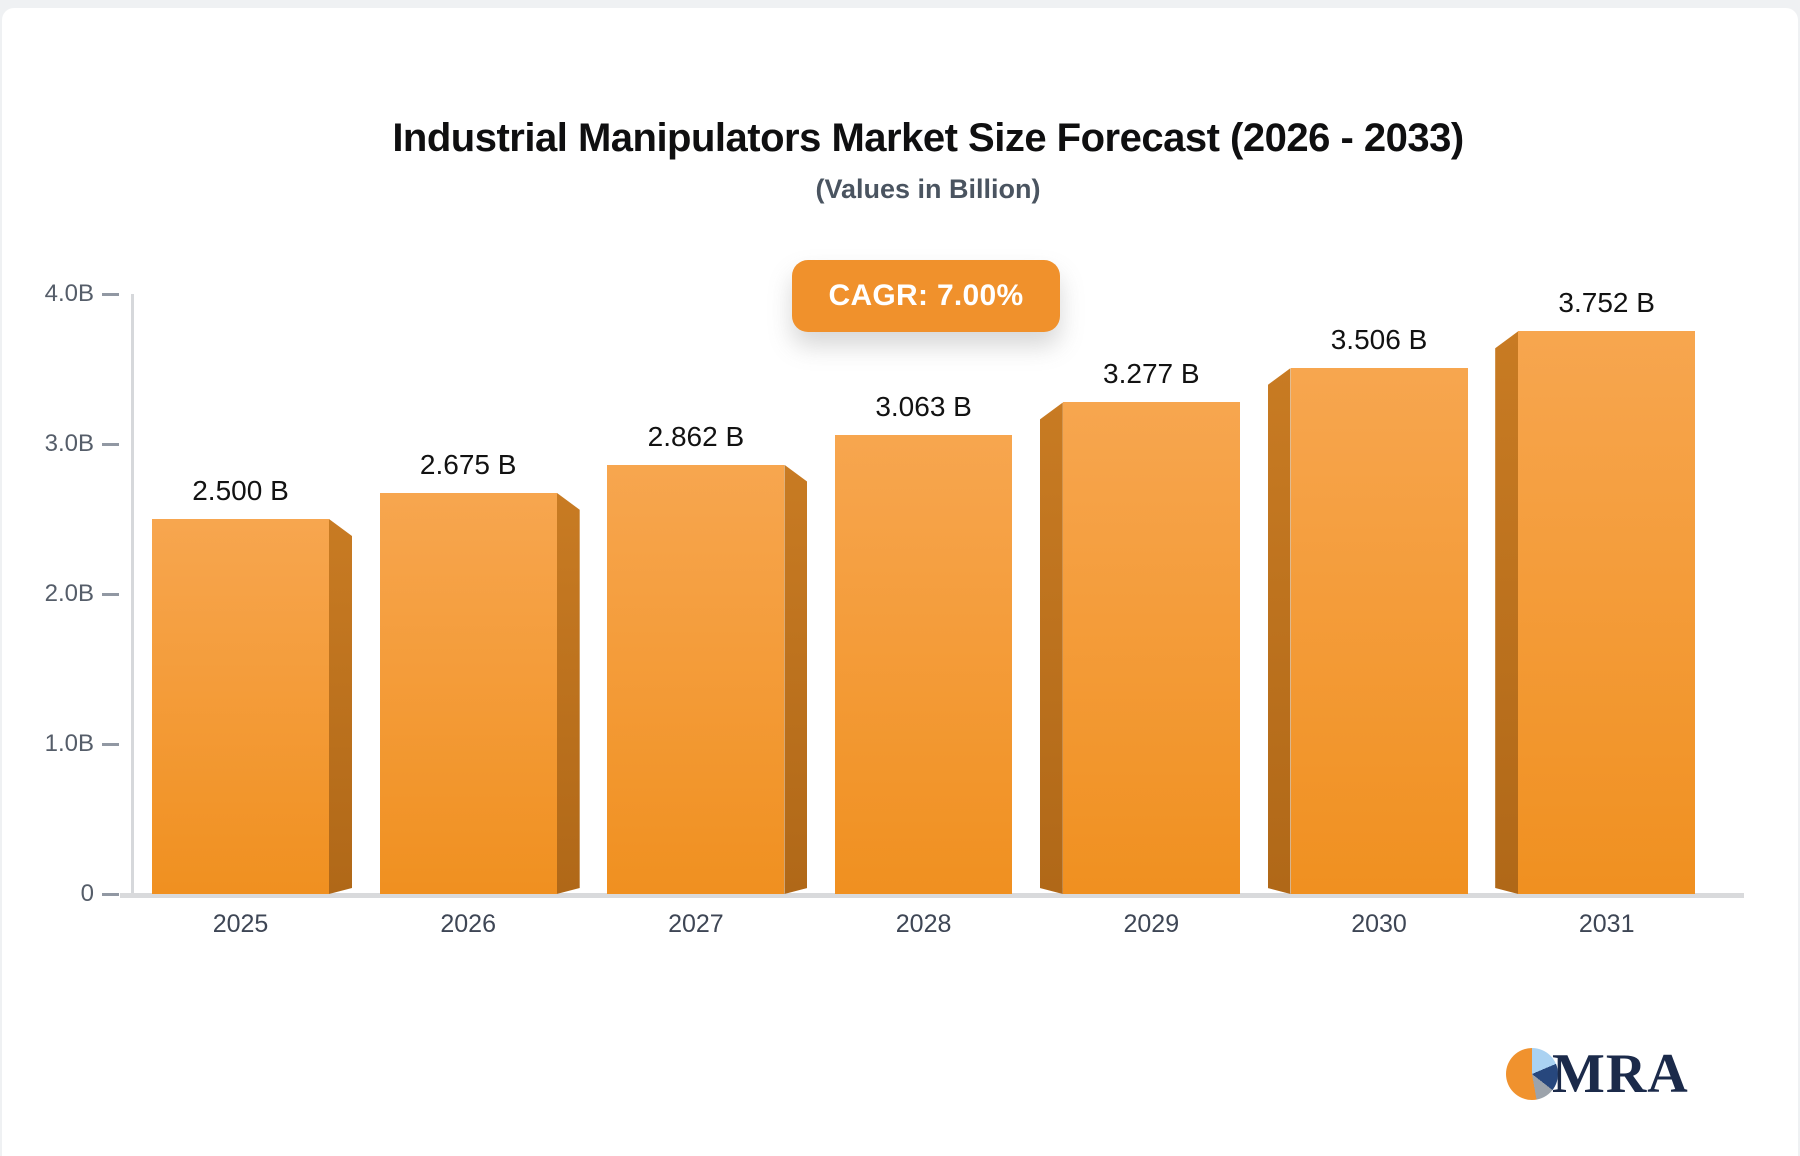  Describe the element at coordinates (1607, 612) in the screenshot. I see `bar-2031` at that location.